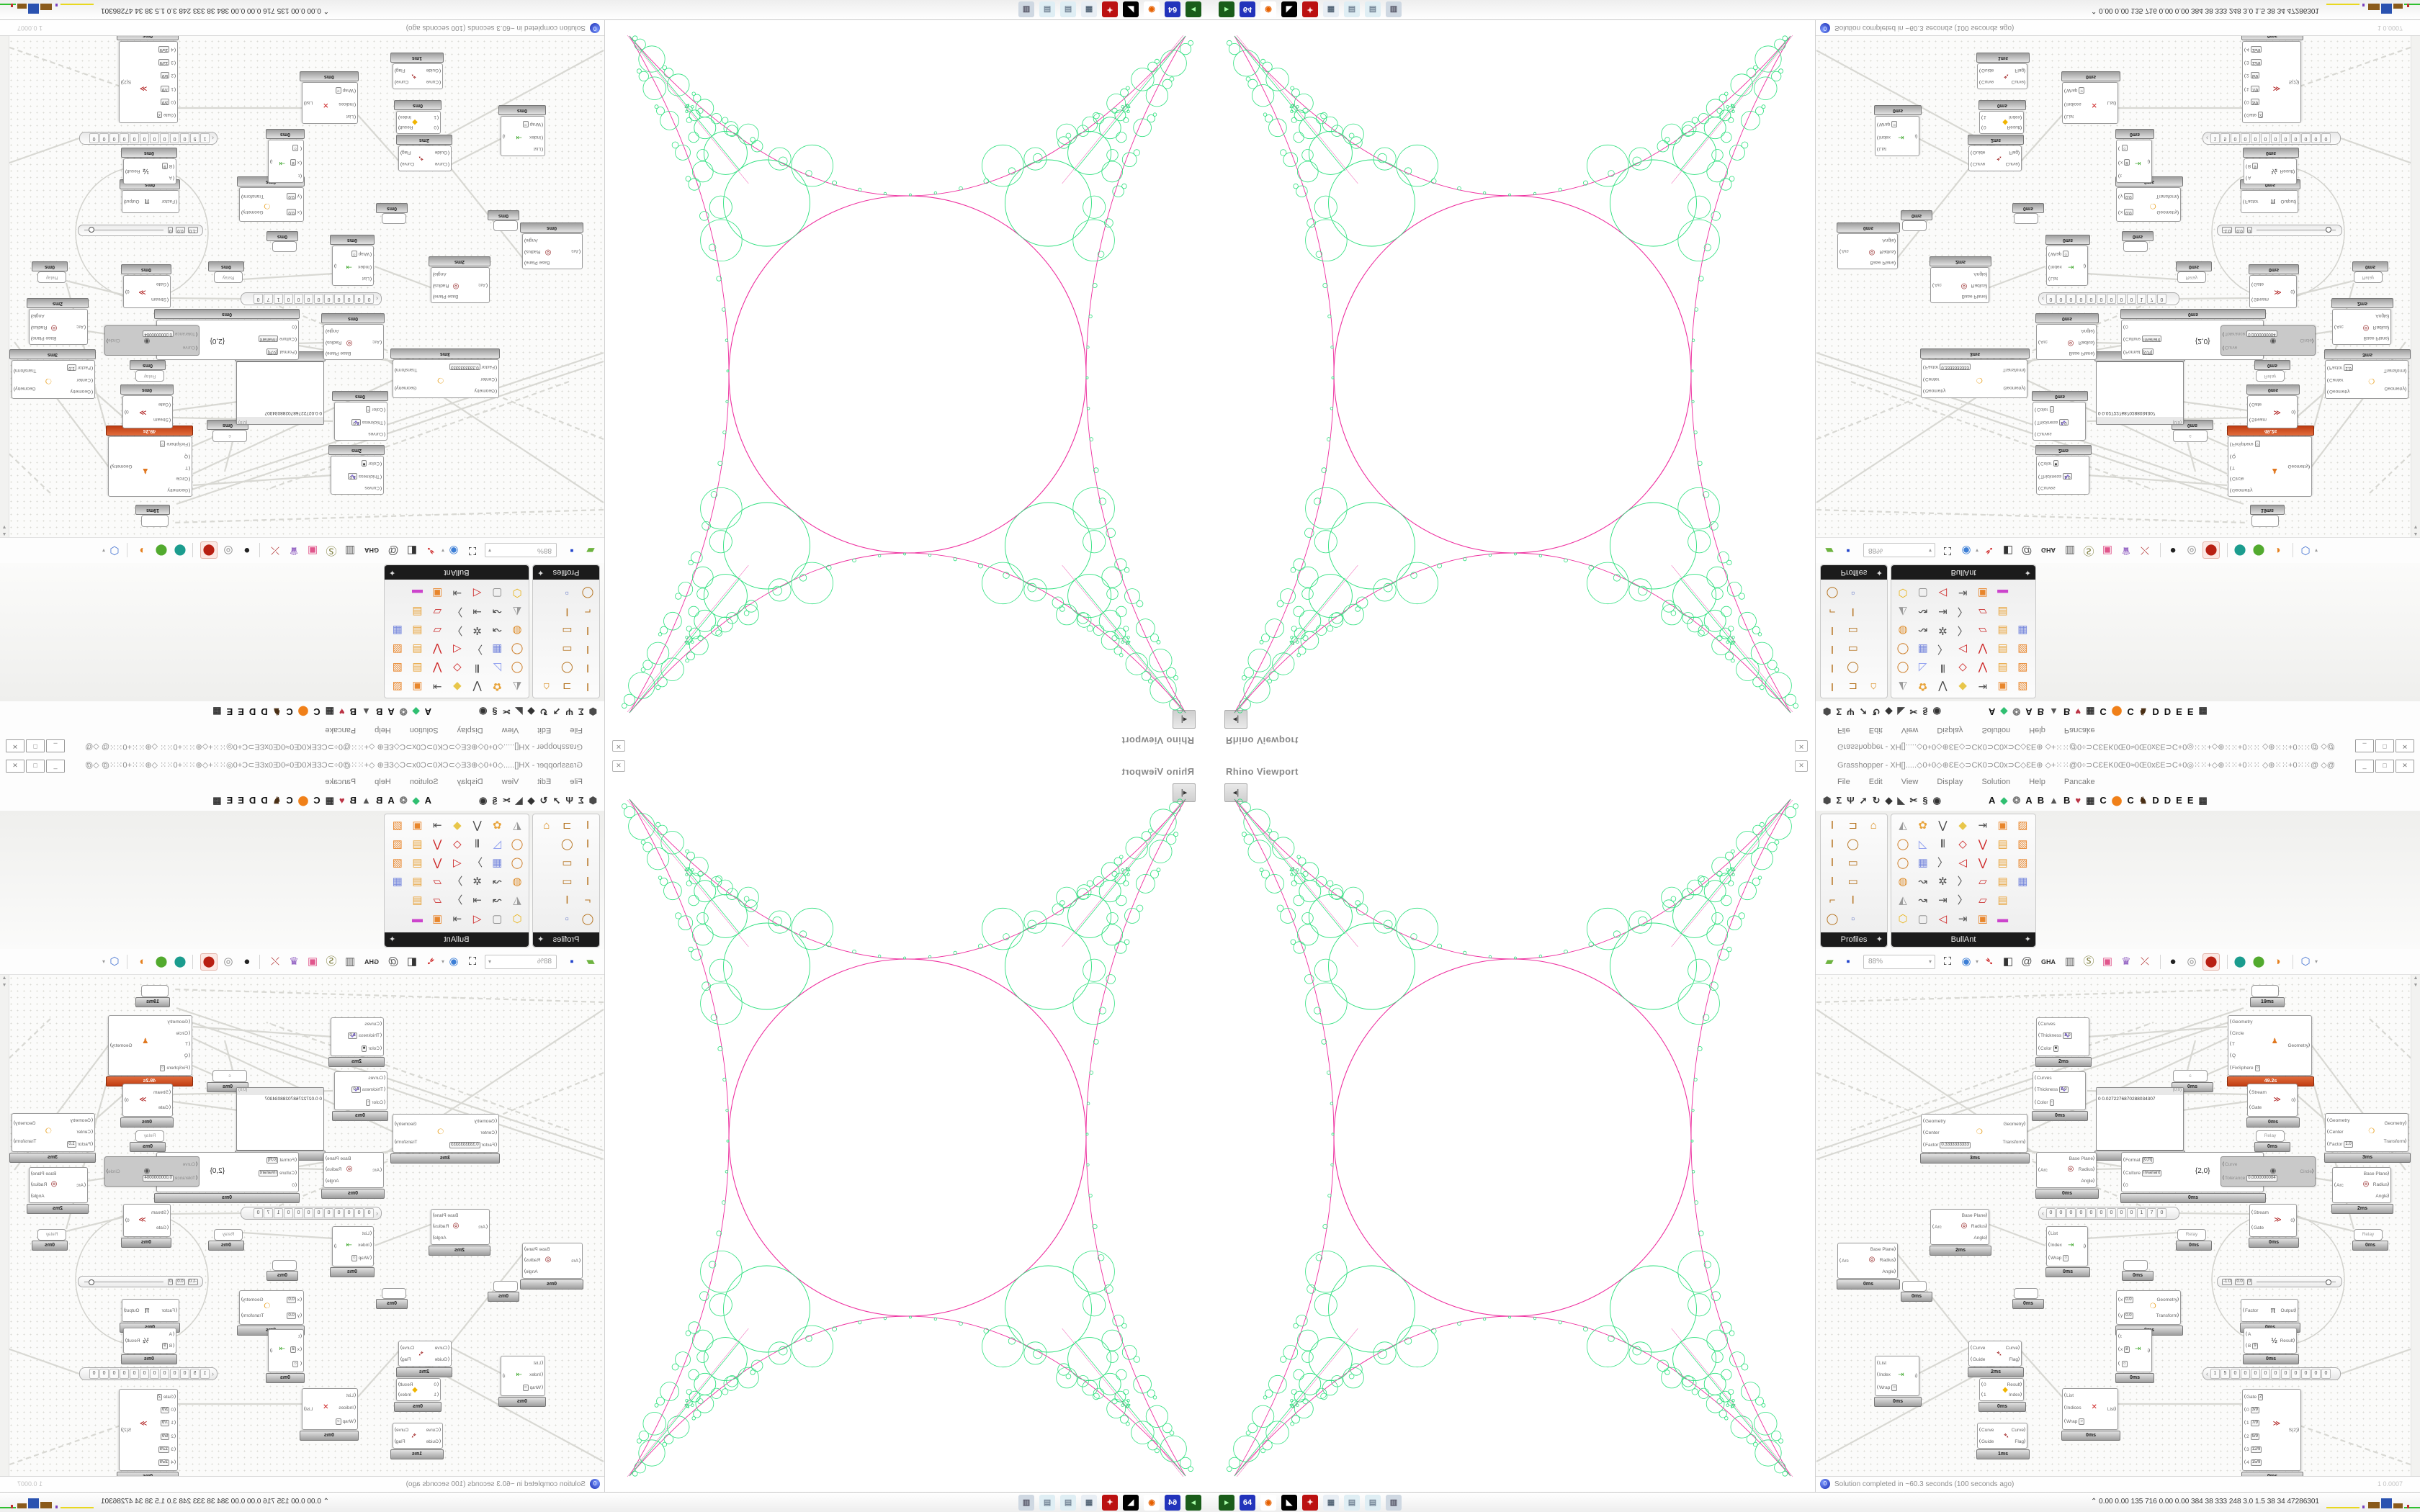 Image resolution: width=2420 pixels, height=1512 pixels. What do you see at coordinates (228, 1235) in the screenshot?
I see `relay-node: Relay` at bounding box center [228, 1235].